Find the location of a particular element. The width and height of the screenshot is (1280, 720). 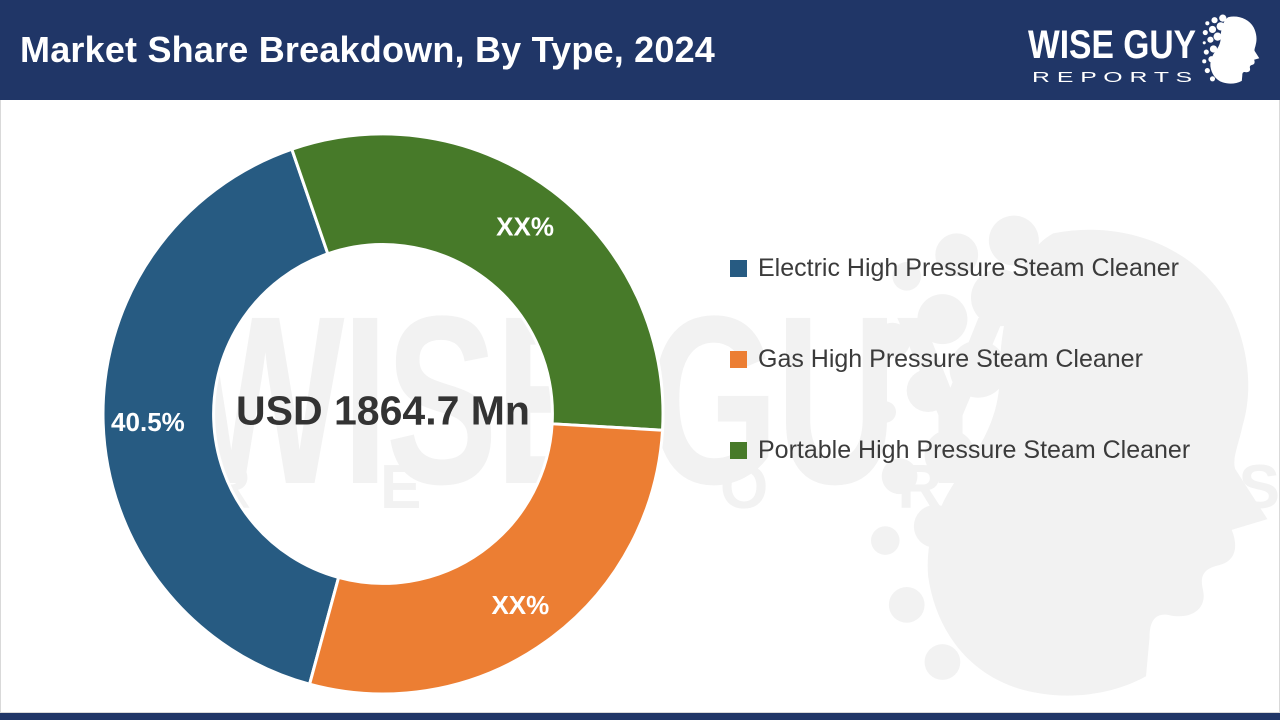

legend-item-gas: Gas High Pressure Steam Cleaner is located at coordinates (960, 359).